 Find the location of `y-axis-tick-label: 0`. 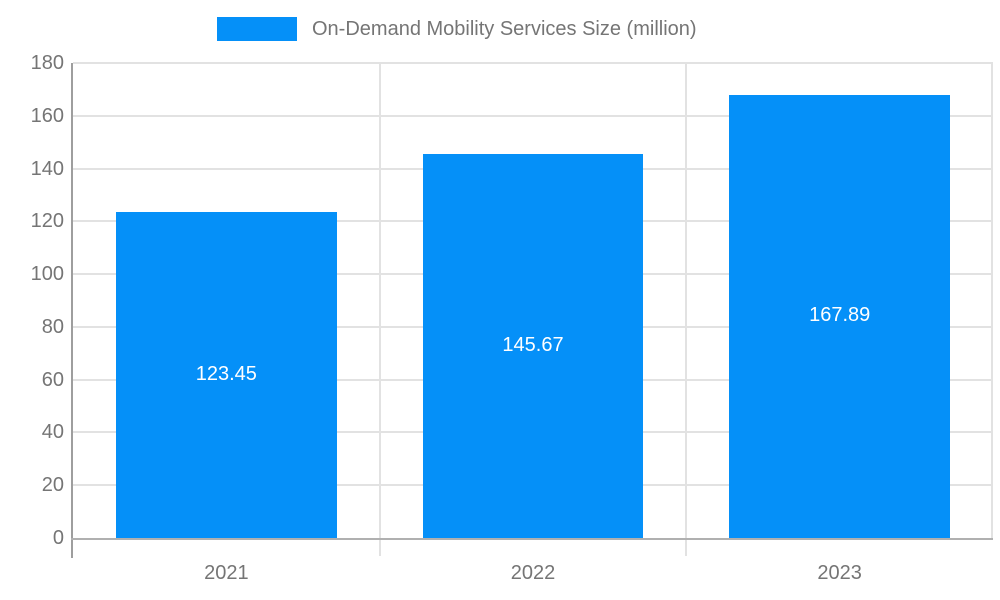

y-axis-tick-label: 0 is located at coordinates (58, 538).